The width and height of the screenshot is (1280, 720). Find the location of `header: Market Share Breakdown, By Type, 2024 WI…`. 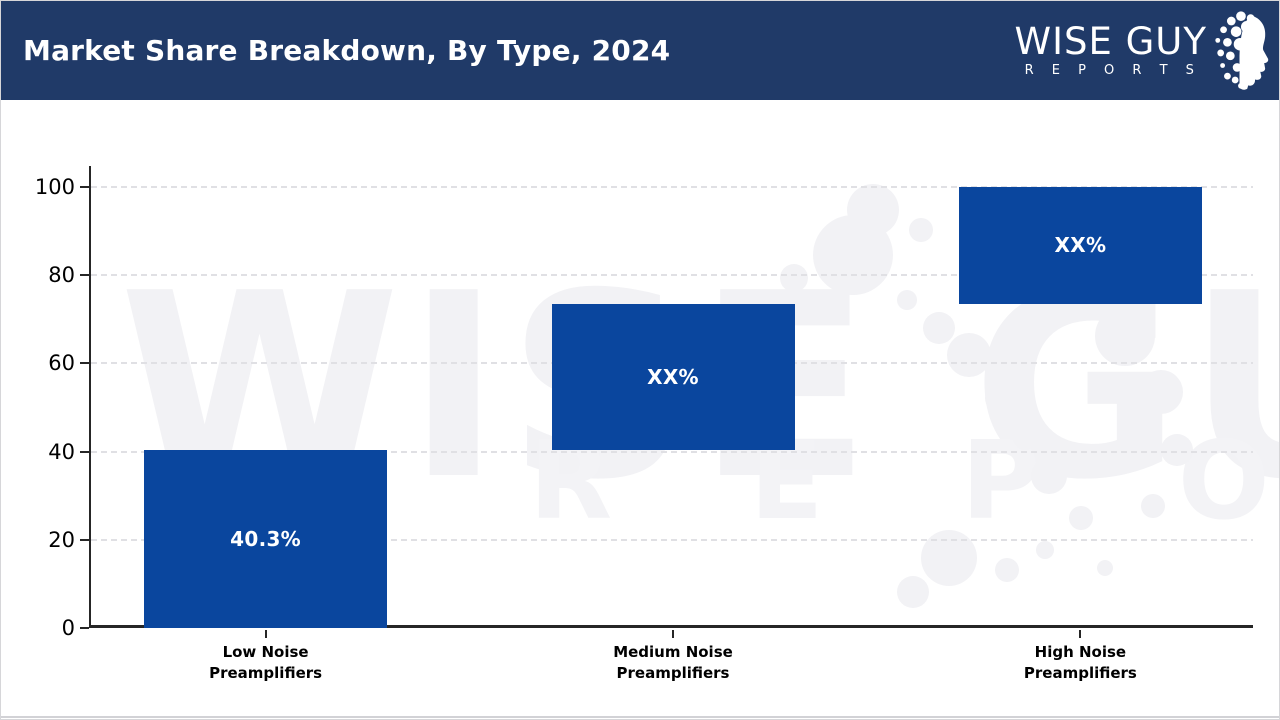

header: Market Share Breakdown, By Type, 2024 WI… is located at coordinates (640, 50).